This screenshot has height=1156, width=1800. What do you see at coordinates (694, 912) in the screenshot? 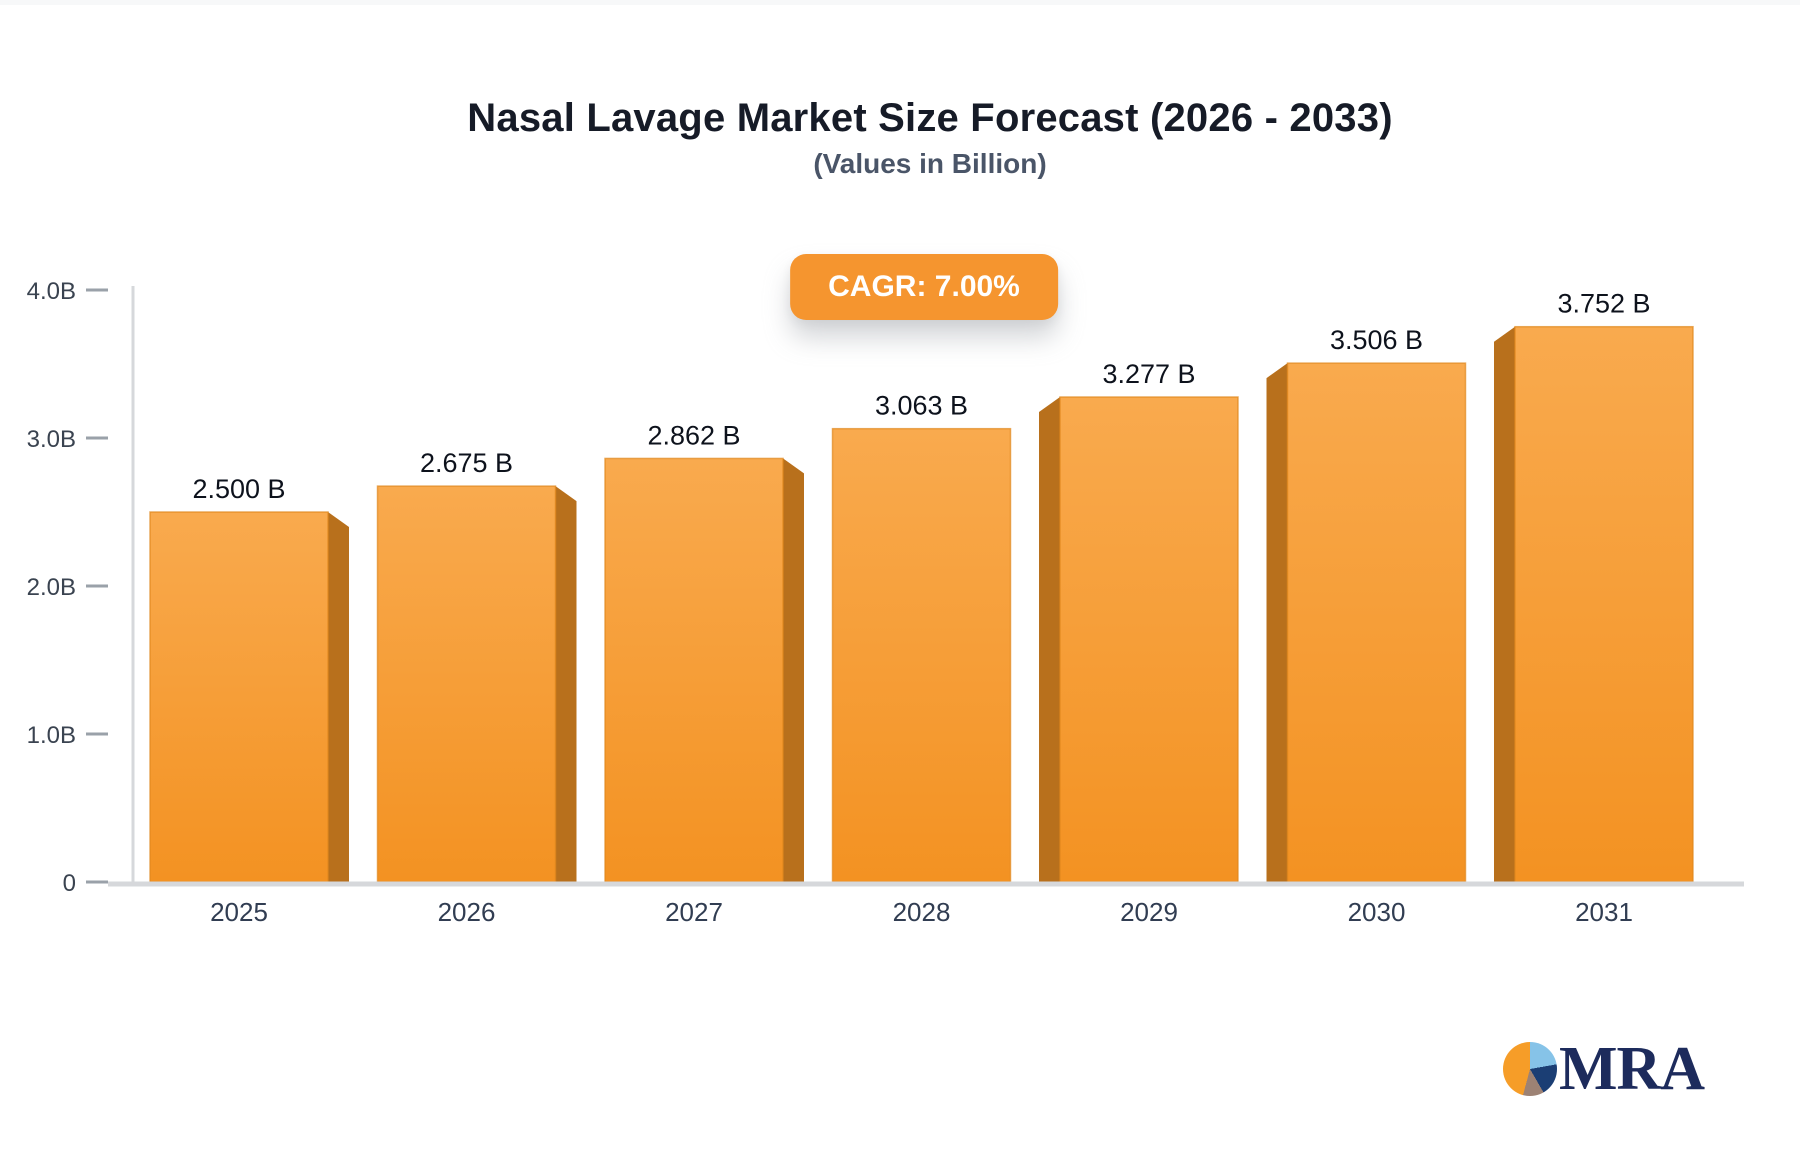
I see `x-axis-label: 2027` at bounding box center [694, 912].